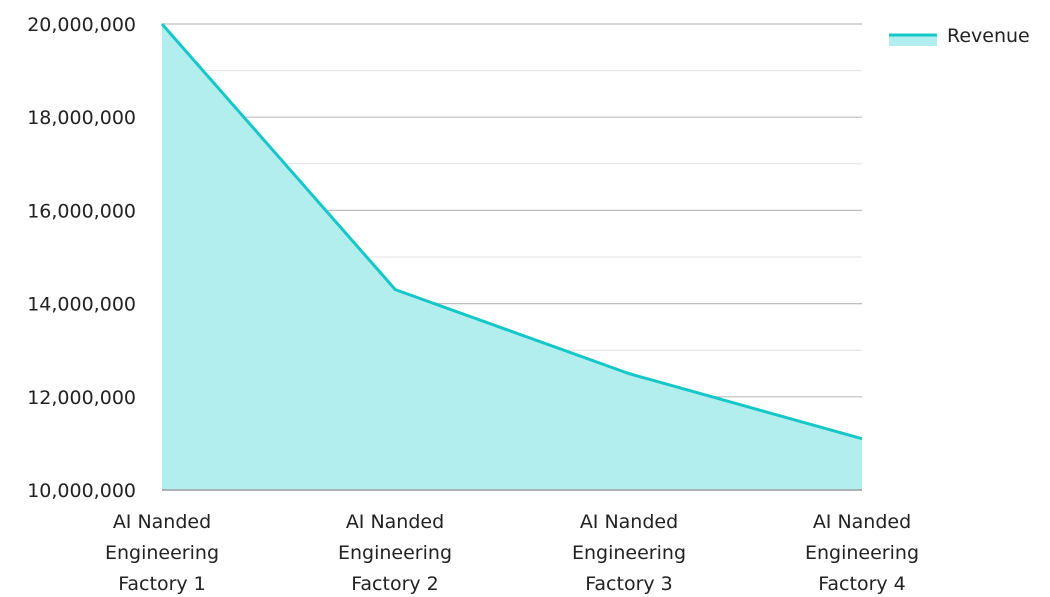 The image size is (1050, 597). Describe the element at coordinates (395, 553) in the screenshot. I see `x-category-label: AI Nanded Engineering Factory 2` at that location.